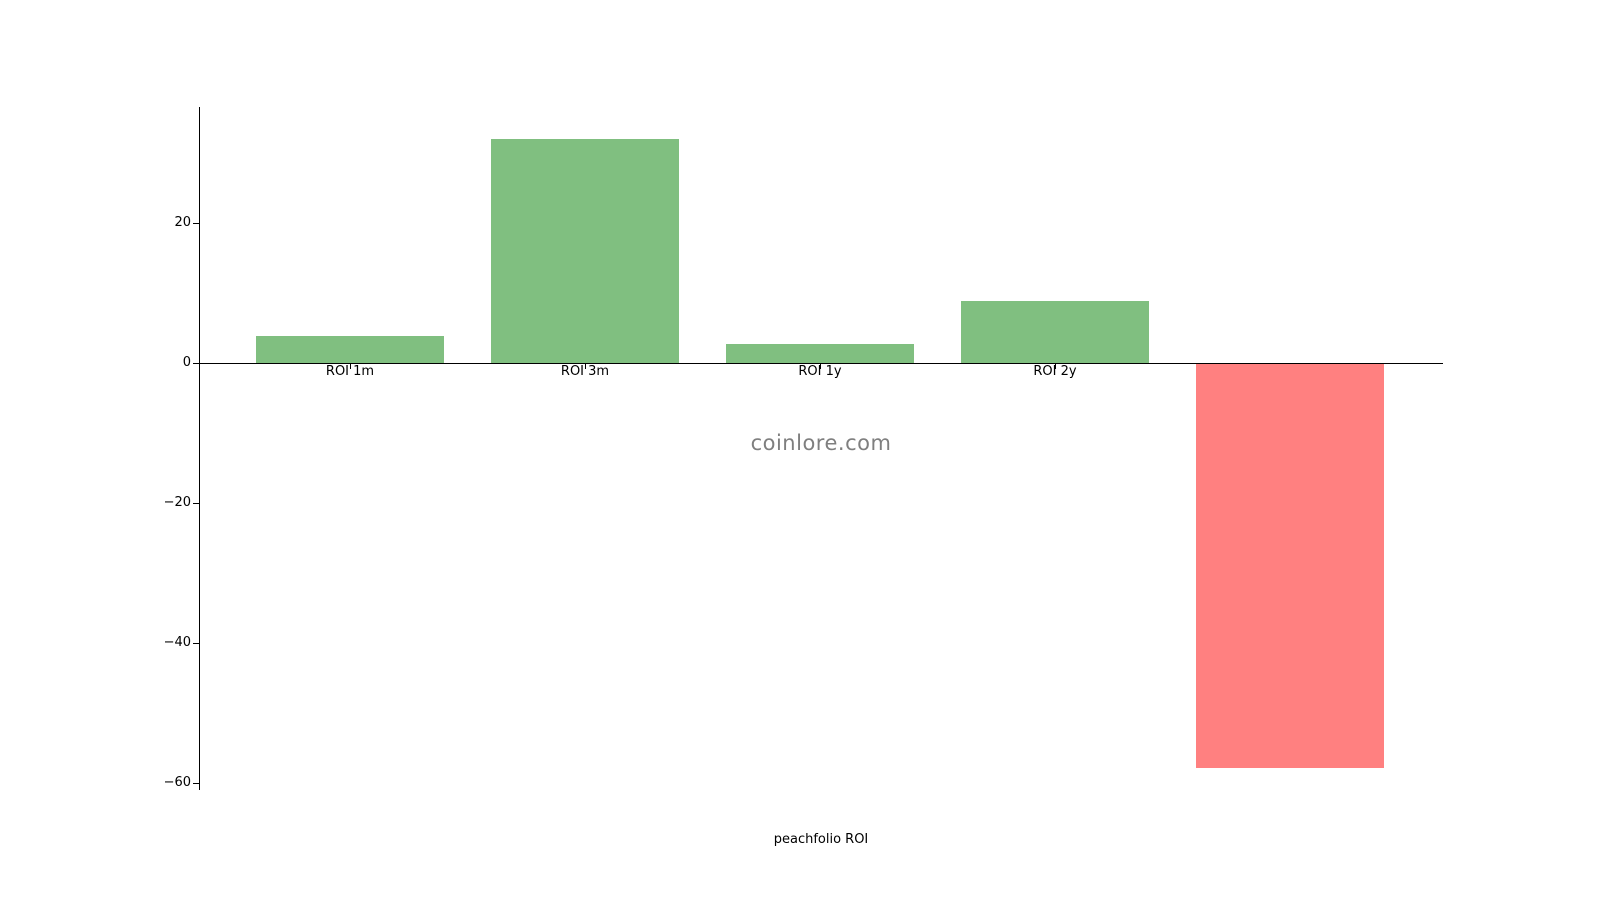  What do you see at coordinates (350, 371) in the screenshot?
I see `x-tick-label: ROI 1m` at bounding box center [350, 371].